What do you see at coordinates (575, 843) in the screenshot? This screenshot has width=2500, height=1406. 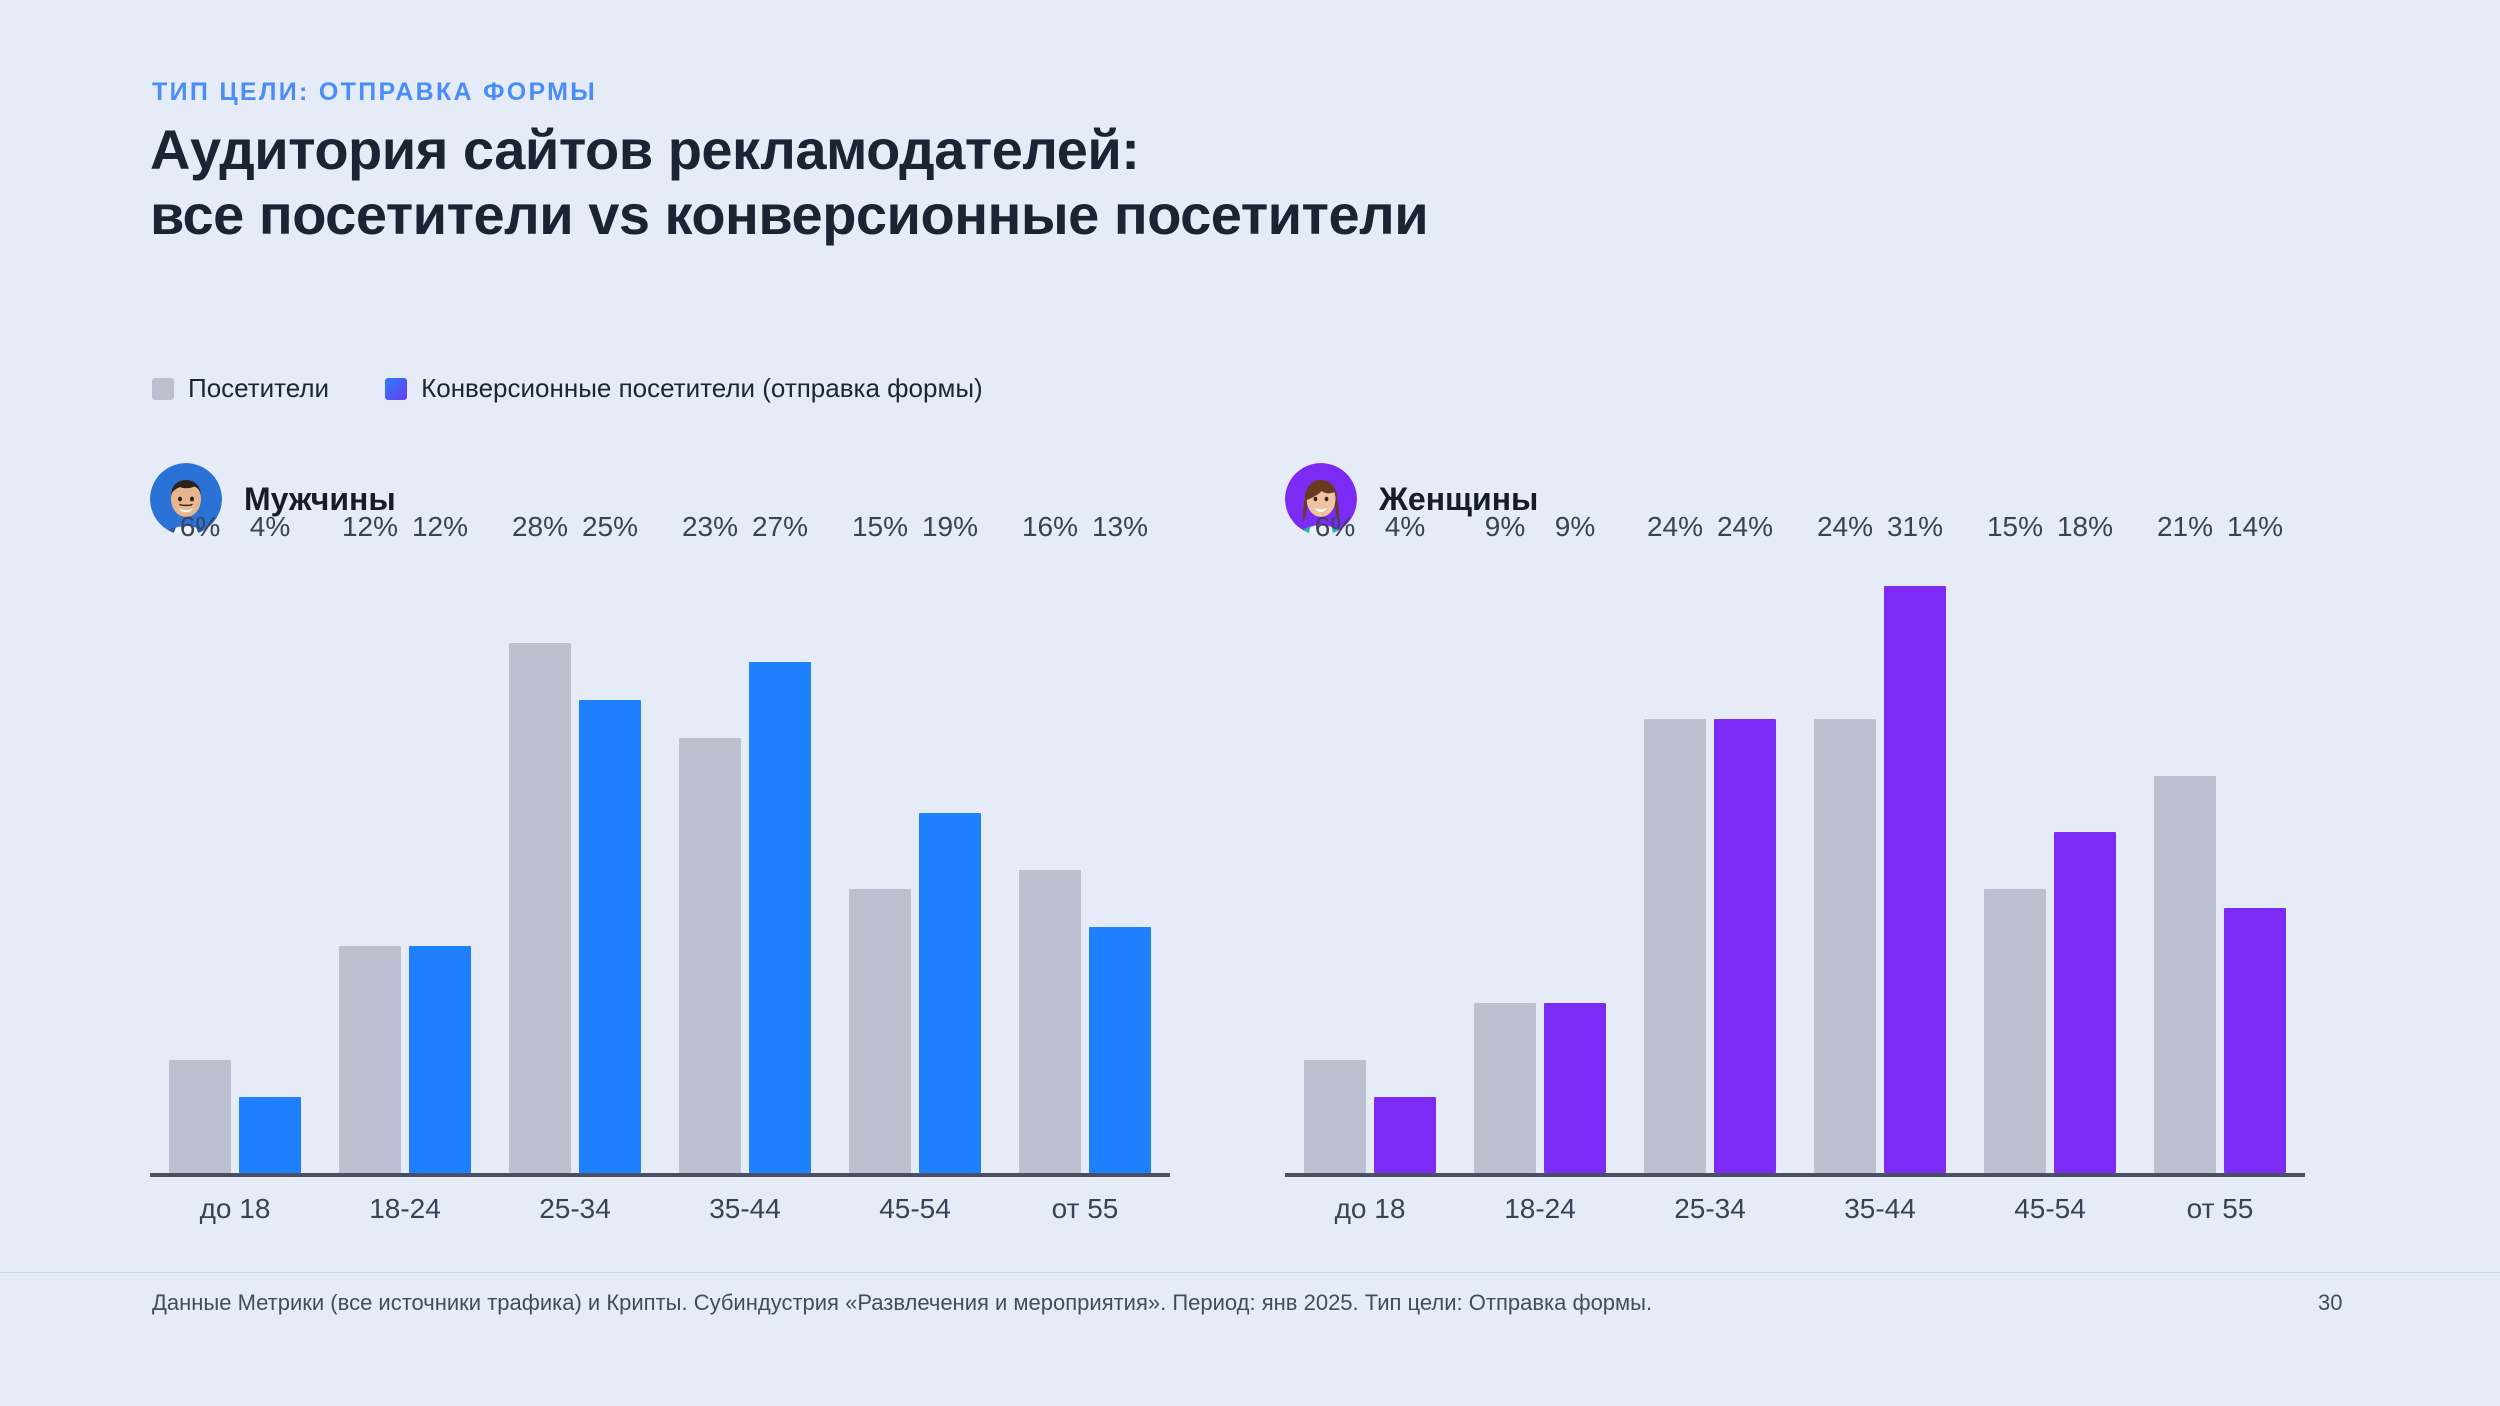 I see `bar-group: 28% 25%` at bounding box center [575, 843].